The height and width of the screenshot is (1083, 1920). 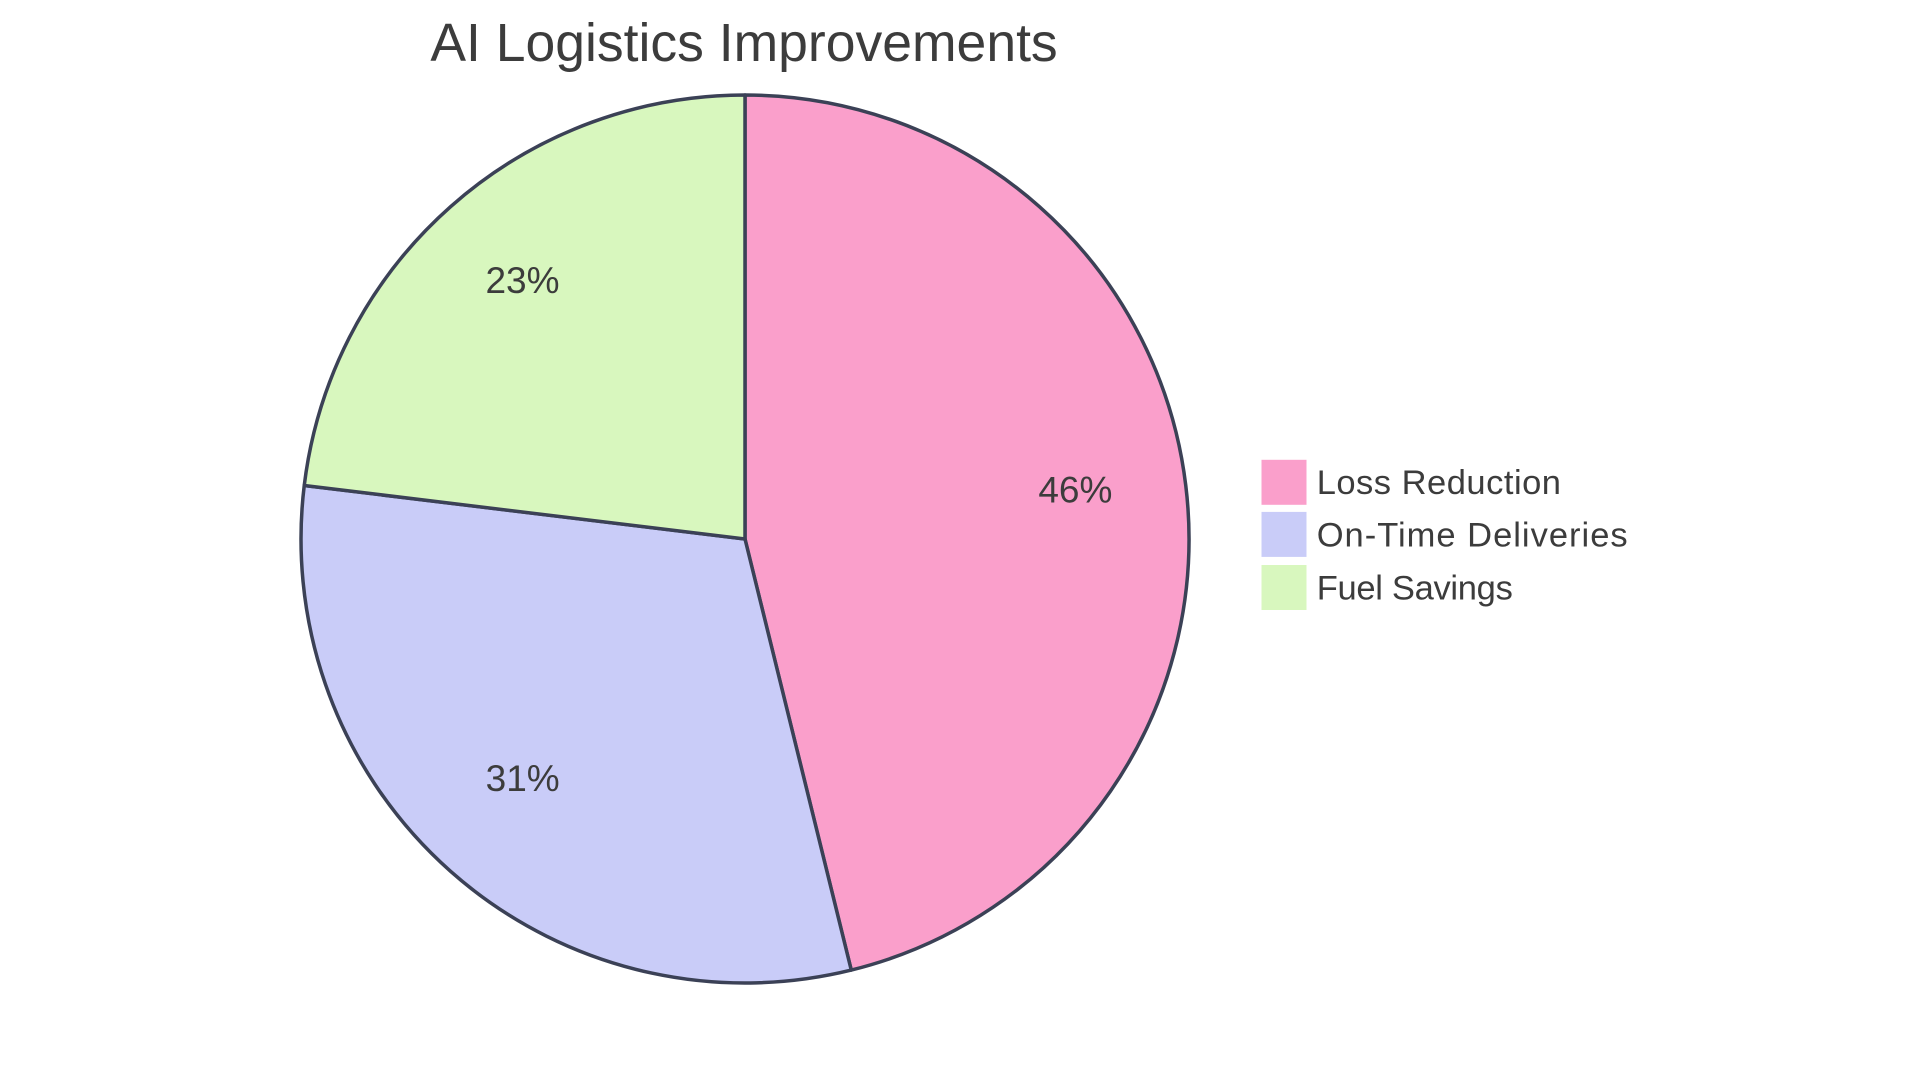 I want to click on svg-text: 46%, so click(x=1075, y=490).